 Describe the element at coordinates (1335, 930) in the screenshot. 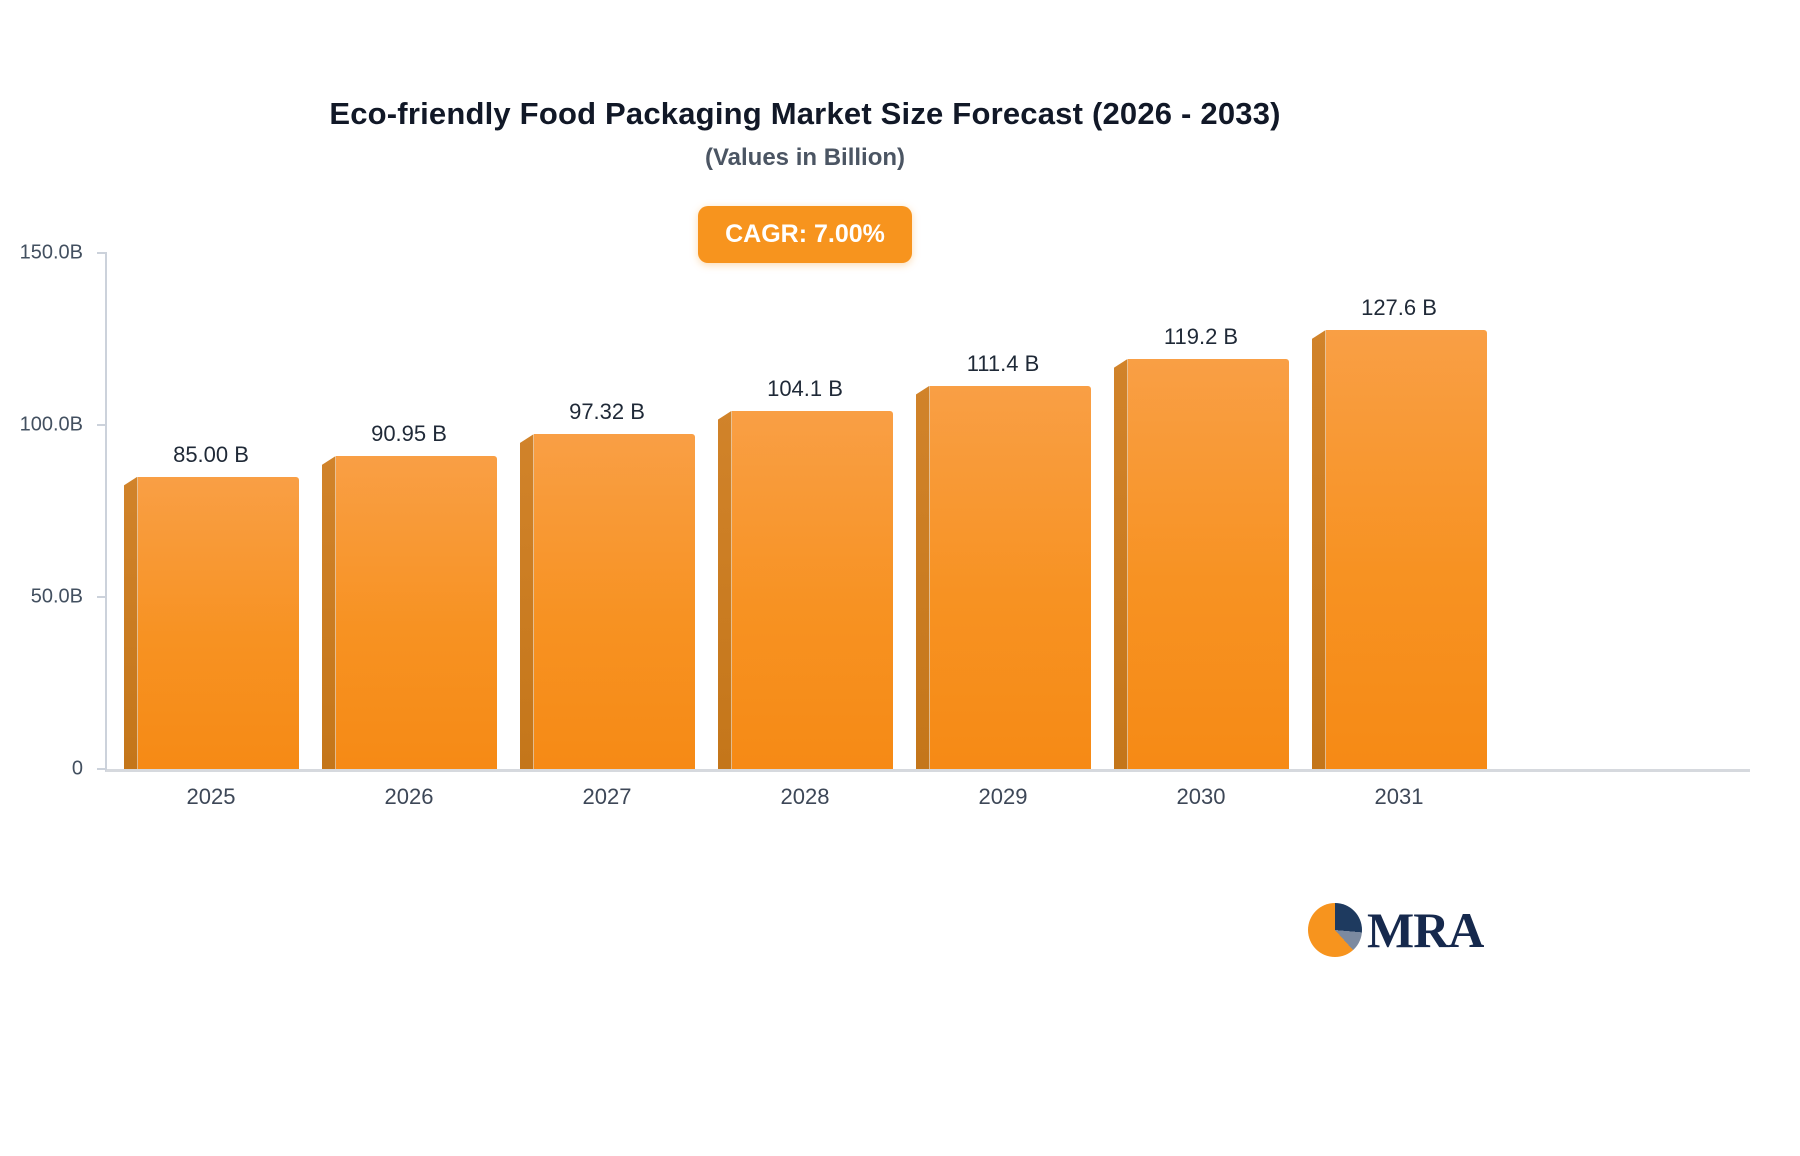

I see `mra-pie-logo-icon` at that location.